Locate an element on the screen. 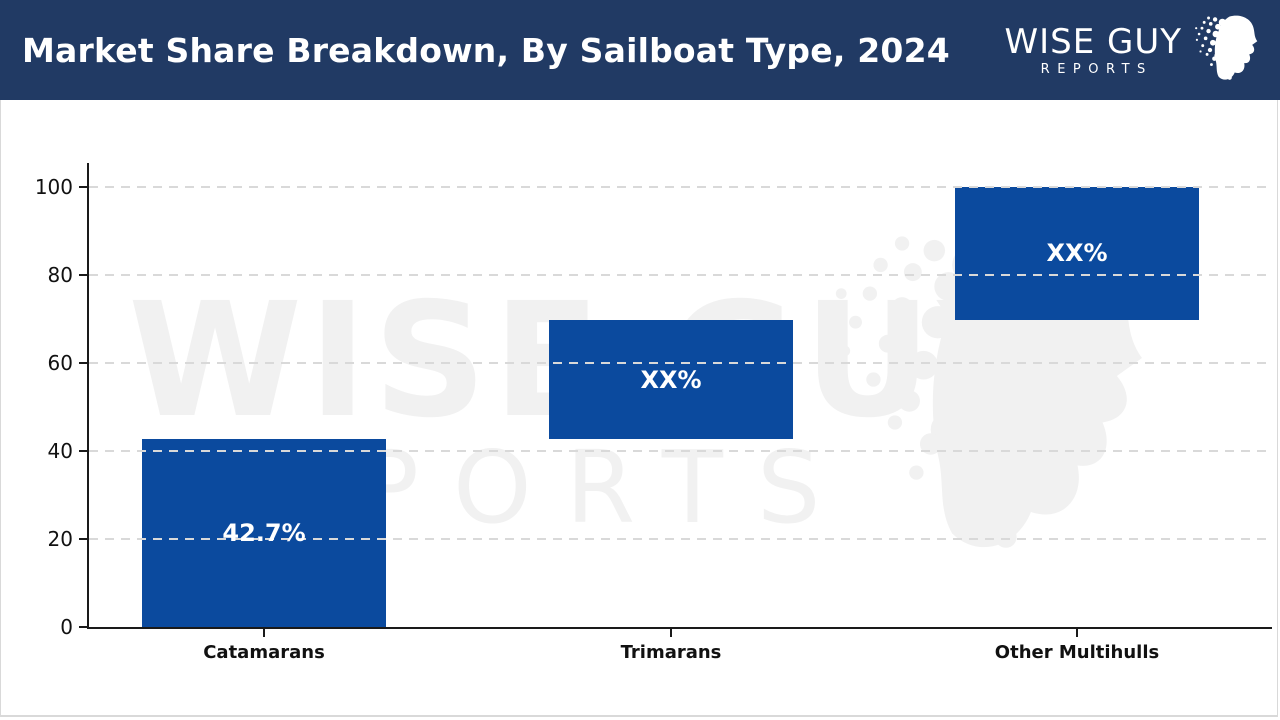 The height and width of the screenshot is (720, 1280). bar-value-label-other-multihulls: XX% is located at coordinates (1077, 253).